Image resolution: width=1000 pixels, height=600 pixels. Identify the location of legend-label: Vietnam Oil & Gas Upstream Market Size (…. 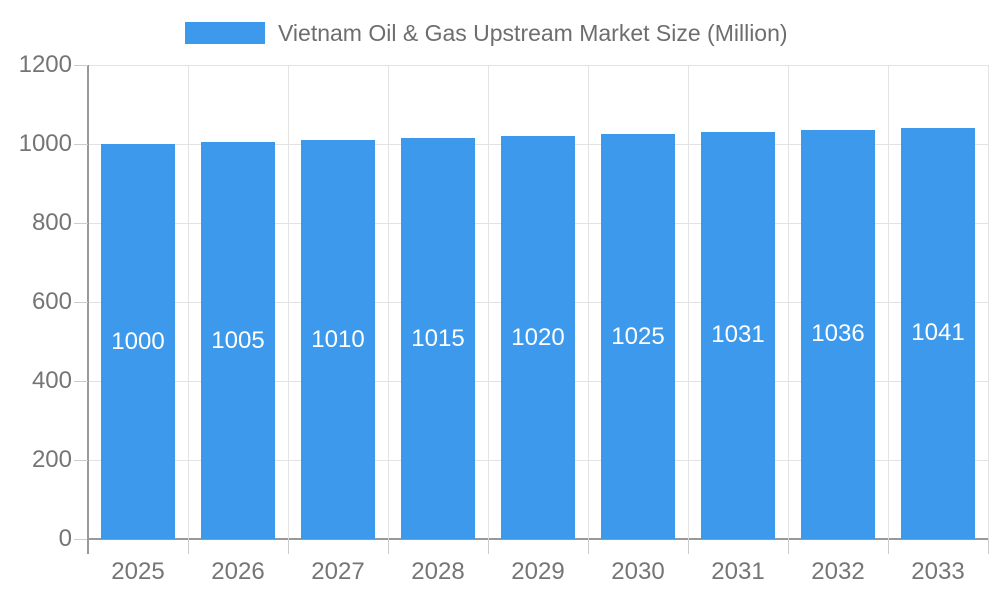
(533, 33).